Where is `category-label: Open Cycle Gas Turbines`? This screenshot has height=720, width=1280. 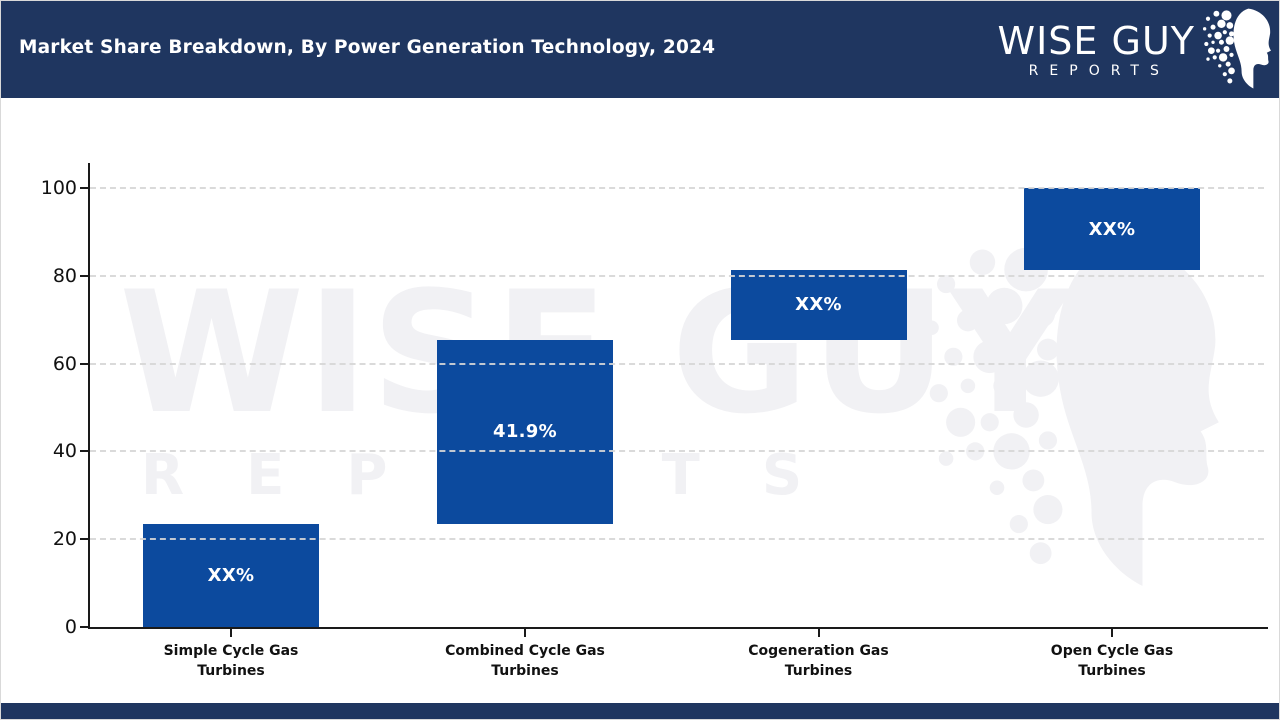 category-label: Open Cycle Gas Turbines is located at coordinates (1112, 661).